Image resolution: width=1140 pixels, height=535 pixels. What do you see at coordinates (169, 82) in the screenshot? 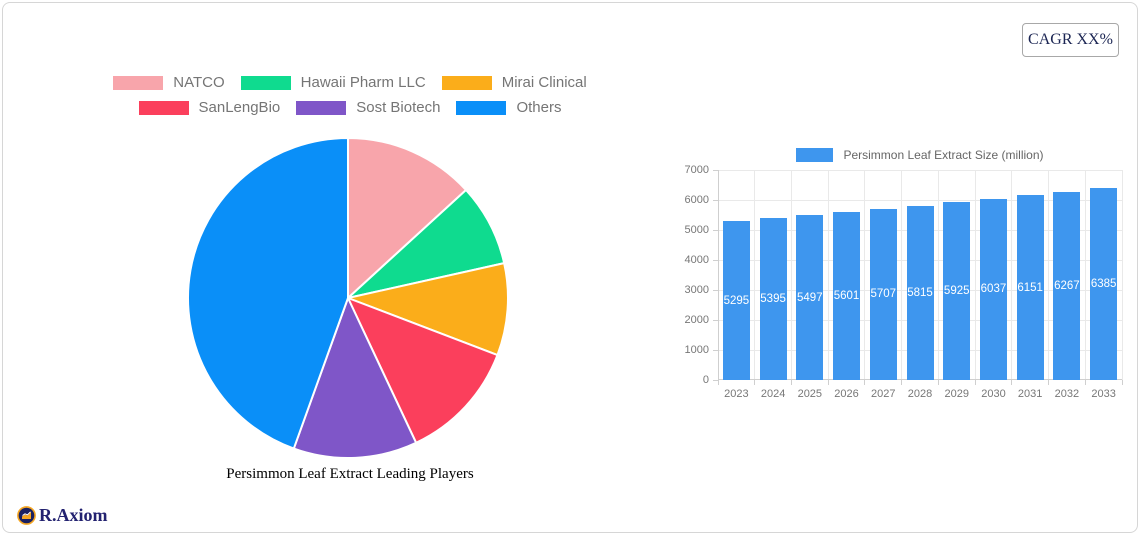
I see `legend-item-natco: NATCO` at bounding box center [169, 82].